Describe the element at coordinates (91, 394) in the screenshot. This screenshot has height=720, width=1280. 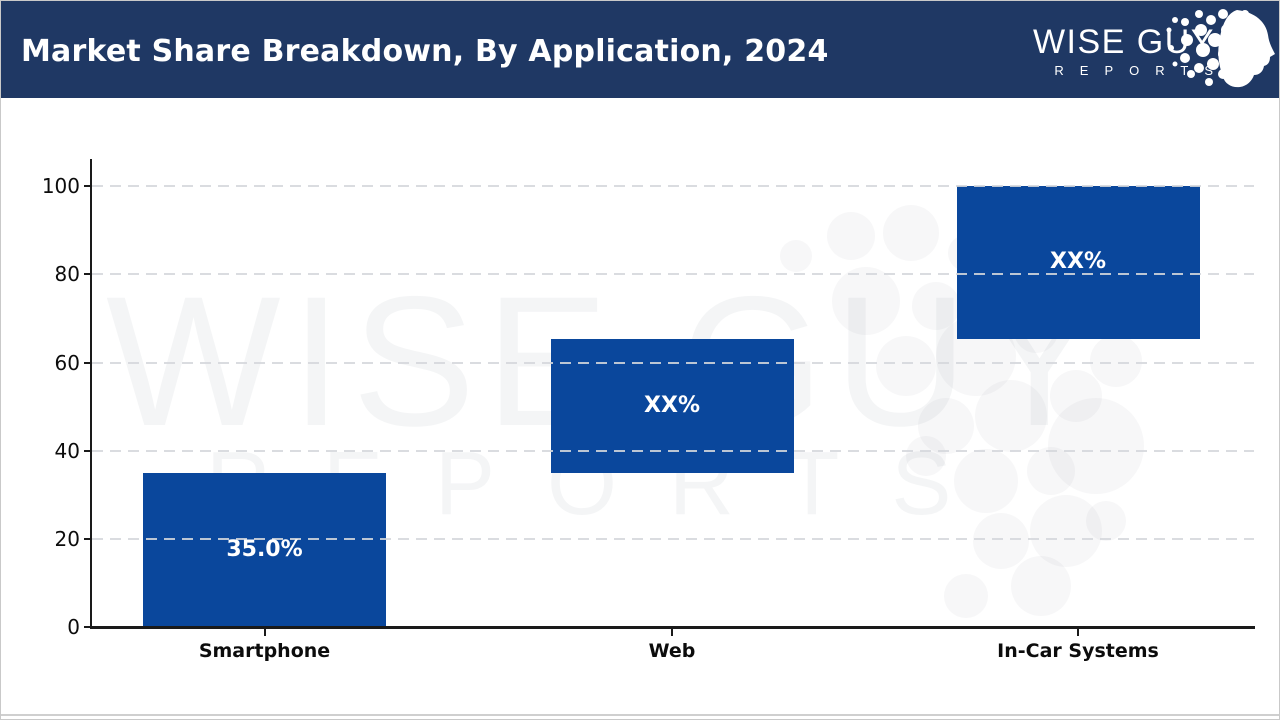
I see `y-axis-line` at that location.